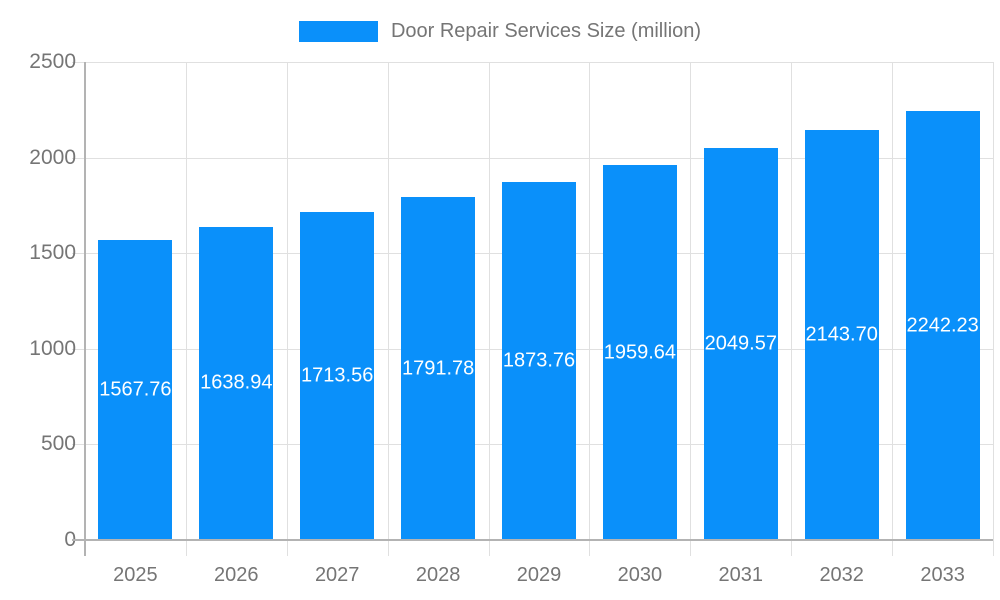  Describe the element at coordinates (52, 157) in the screenshot. I see `y-axis-tick-label: 2000` at that location.